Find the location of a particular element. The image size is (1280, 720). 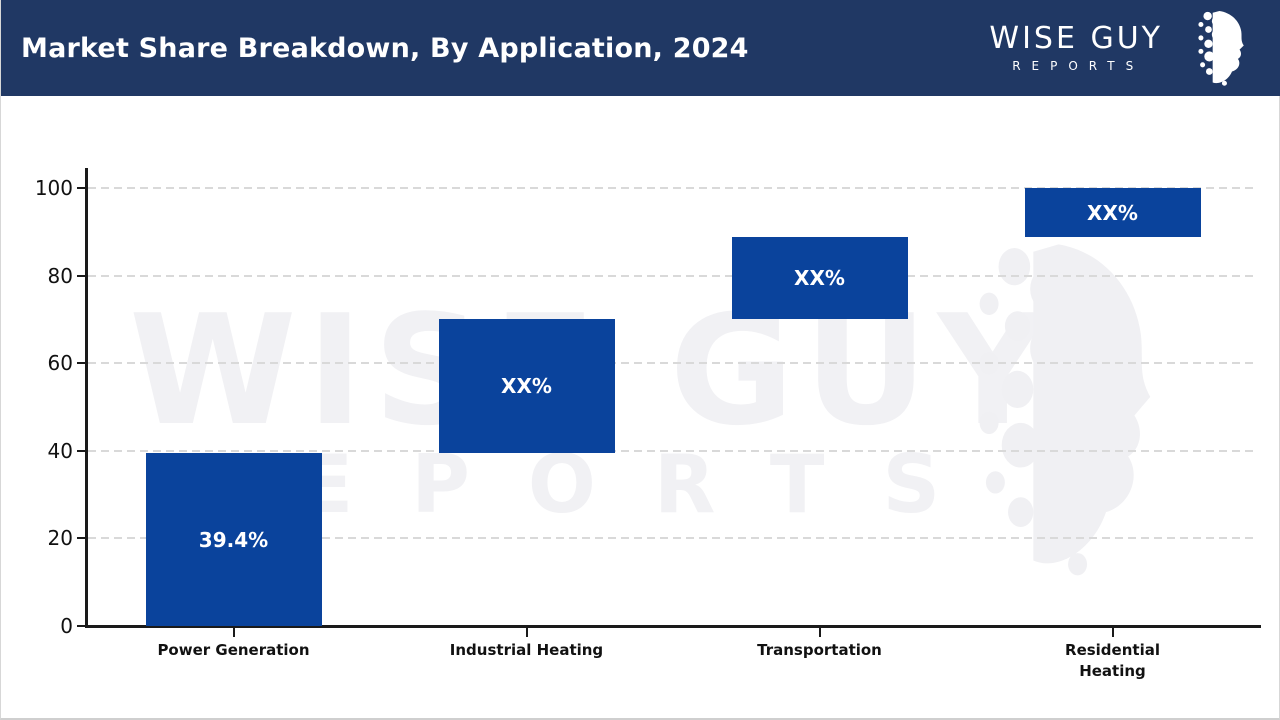

wise-guy-reports-logo: WISE GUY REPORTS is located at coordinates (1121, 48).